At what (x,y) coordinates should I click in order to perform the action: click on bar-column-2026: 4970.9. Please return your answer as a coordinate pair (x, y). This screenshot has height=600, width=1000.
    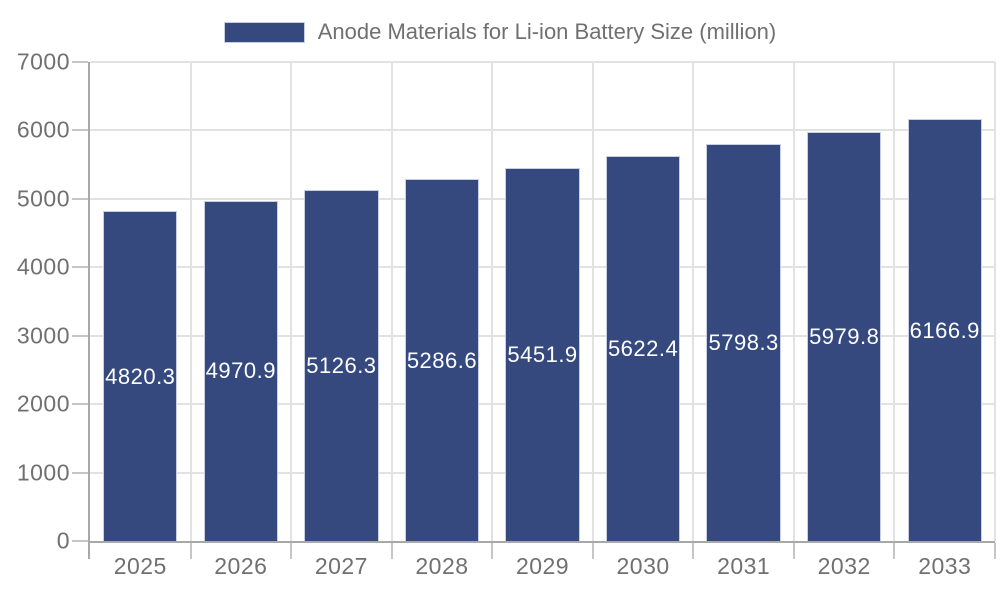
    Looking at the image, I should click on (241, 301).